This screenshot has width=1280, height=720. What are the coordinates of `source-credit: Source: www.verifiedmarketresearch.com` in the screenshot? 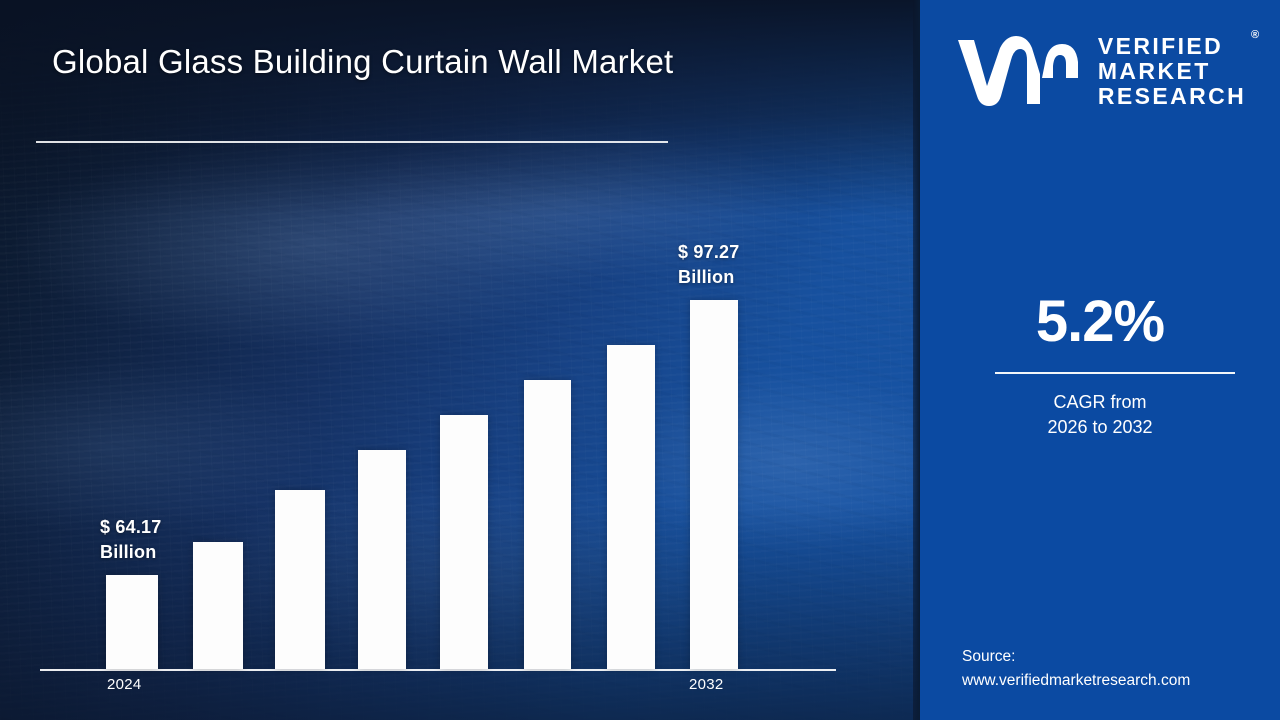 It's located at (1121, 669).